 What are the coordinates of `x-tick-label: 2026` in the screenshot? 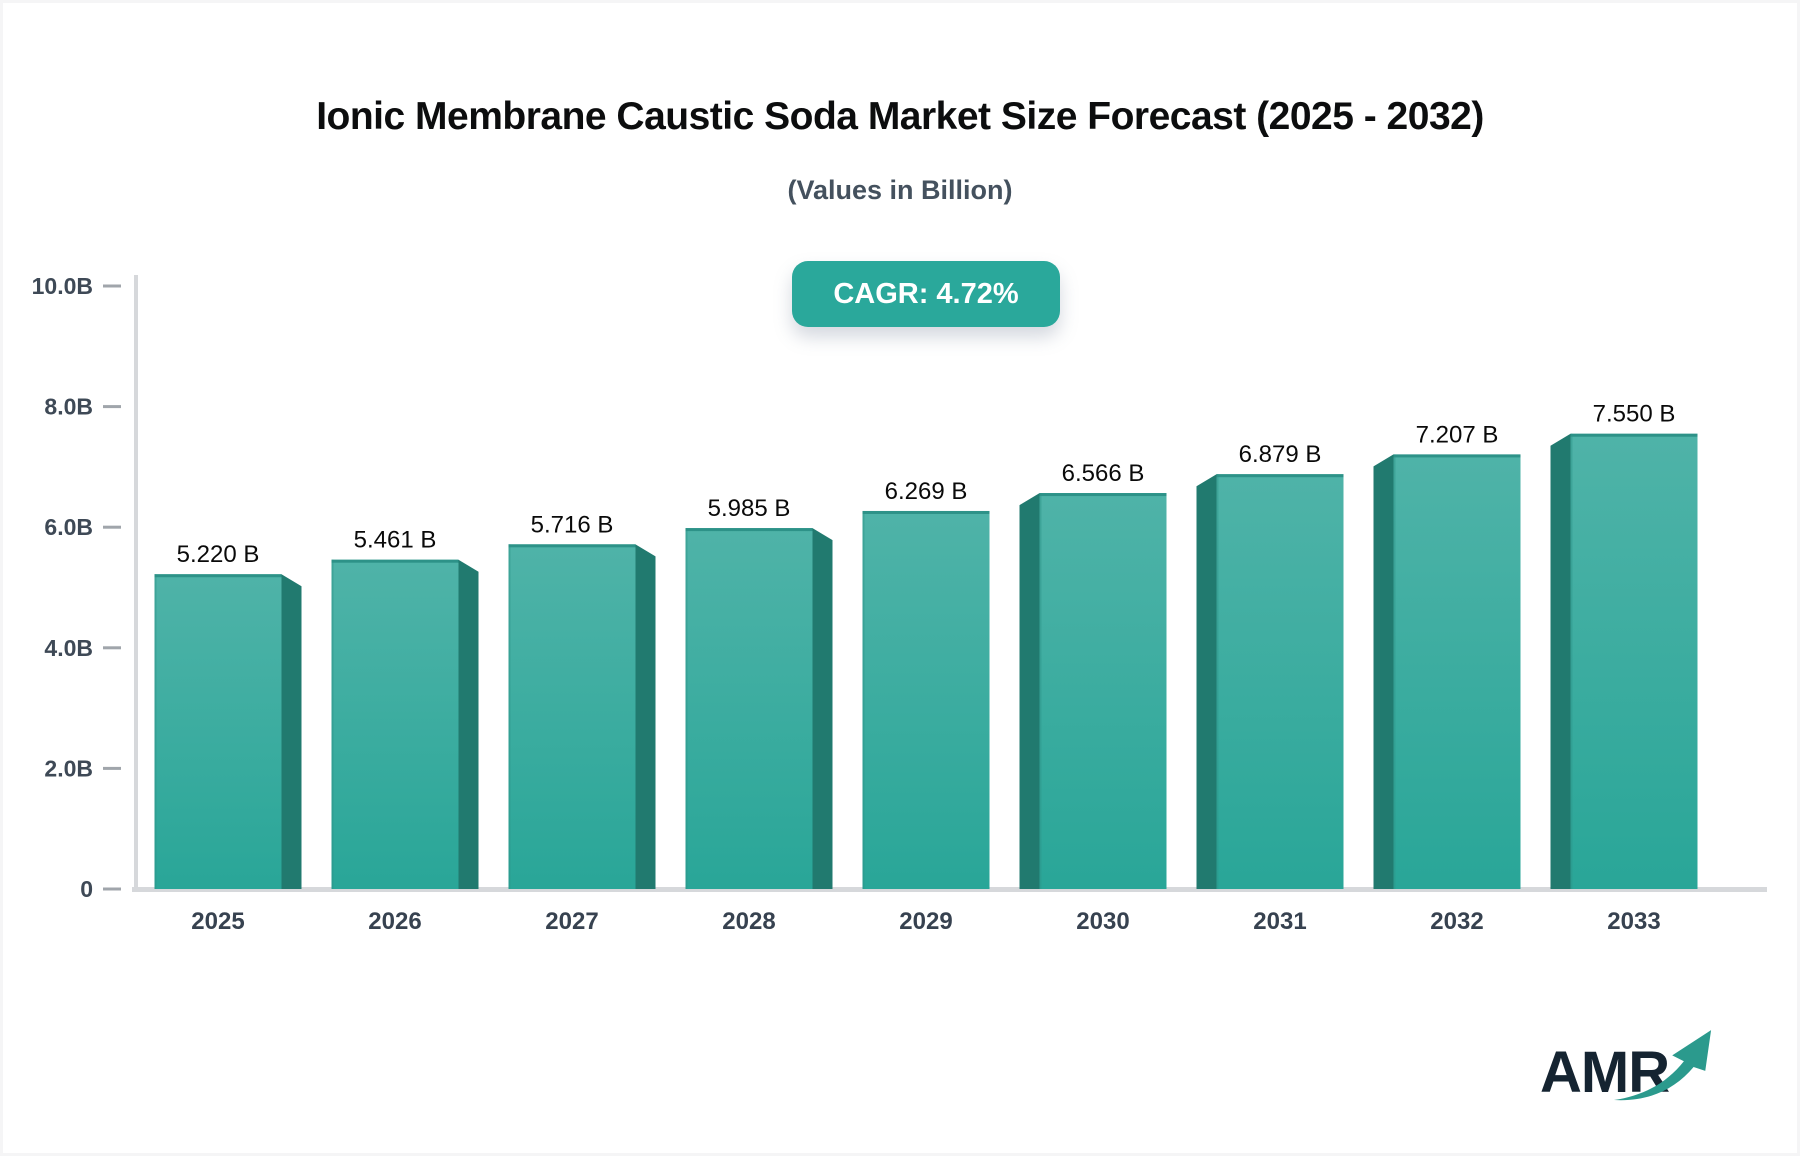 It's located at (394, 921).